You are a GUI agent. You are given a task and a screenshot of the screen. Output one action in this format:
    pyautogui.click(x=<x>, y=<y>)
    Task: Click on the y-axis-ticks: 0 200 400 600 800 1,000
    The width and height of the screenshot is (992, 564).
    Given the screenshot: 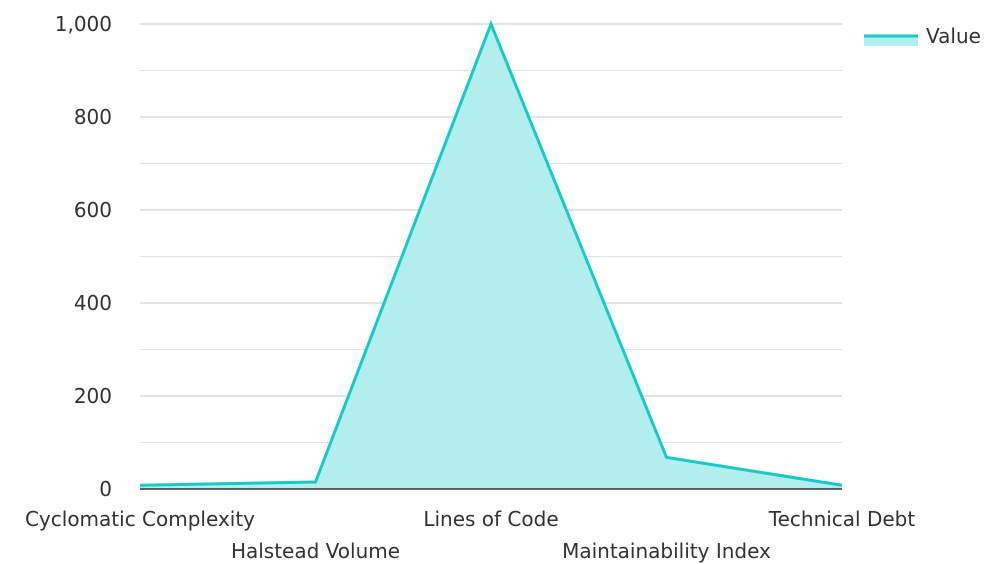 What is the action you would take?
    pyautogui.click(x=83, y=256)
    